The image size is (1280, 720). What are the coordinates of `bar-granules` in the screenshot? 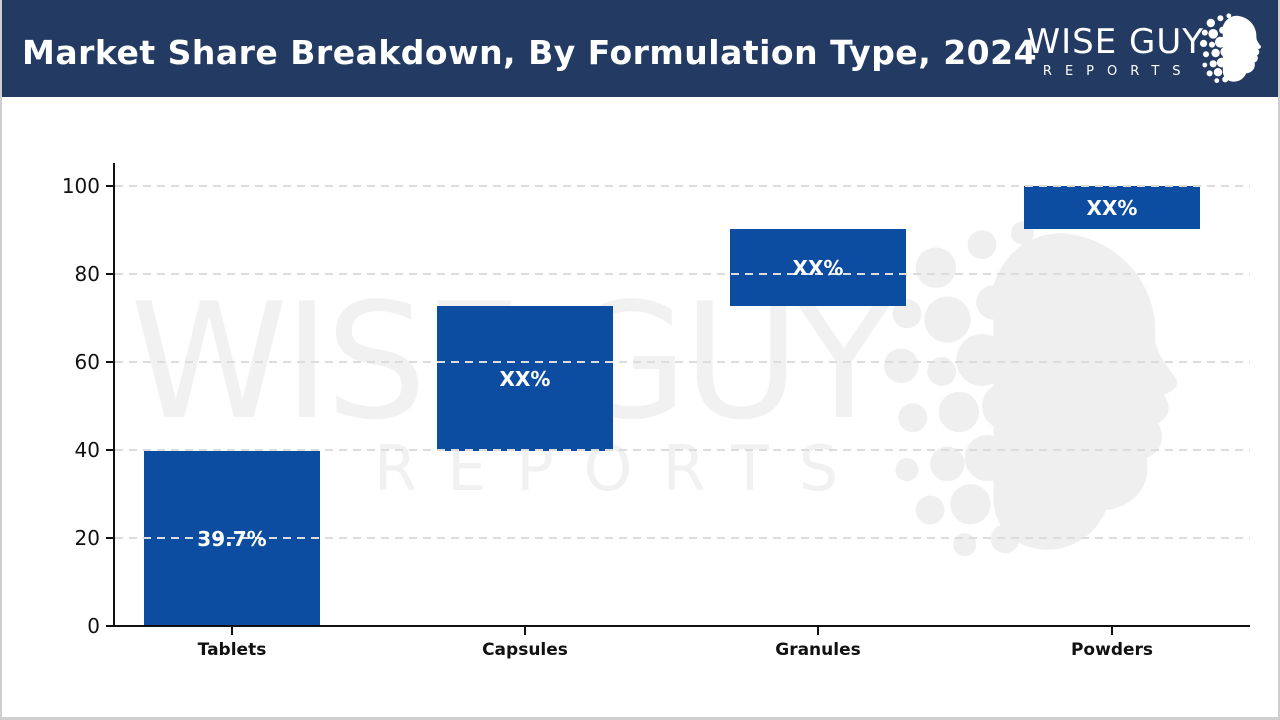 It's located at (818, 268).